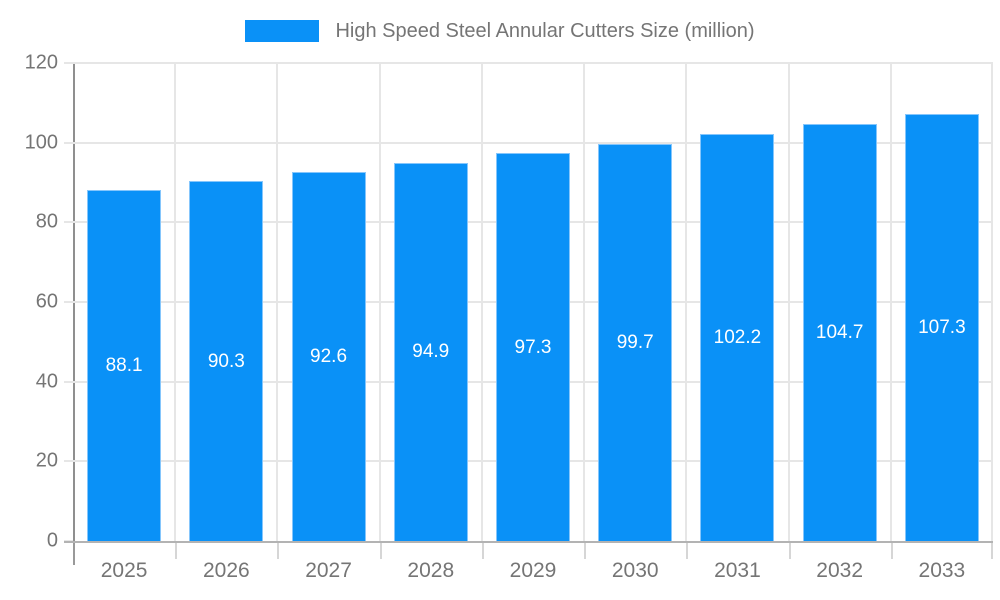 Image resolution: width=1000 pixels, height=600 pixels. Describe the element at coordinates (46, 381) in the screenshot. I see `y-axis-tick-label: 40` at that location.